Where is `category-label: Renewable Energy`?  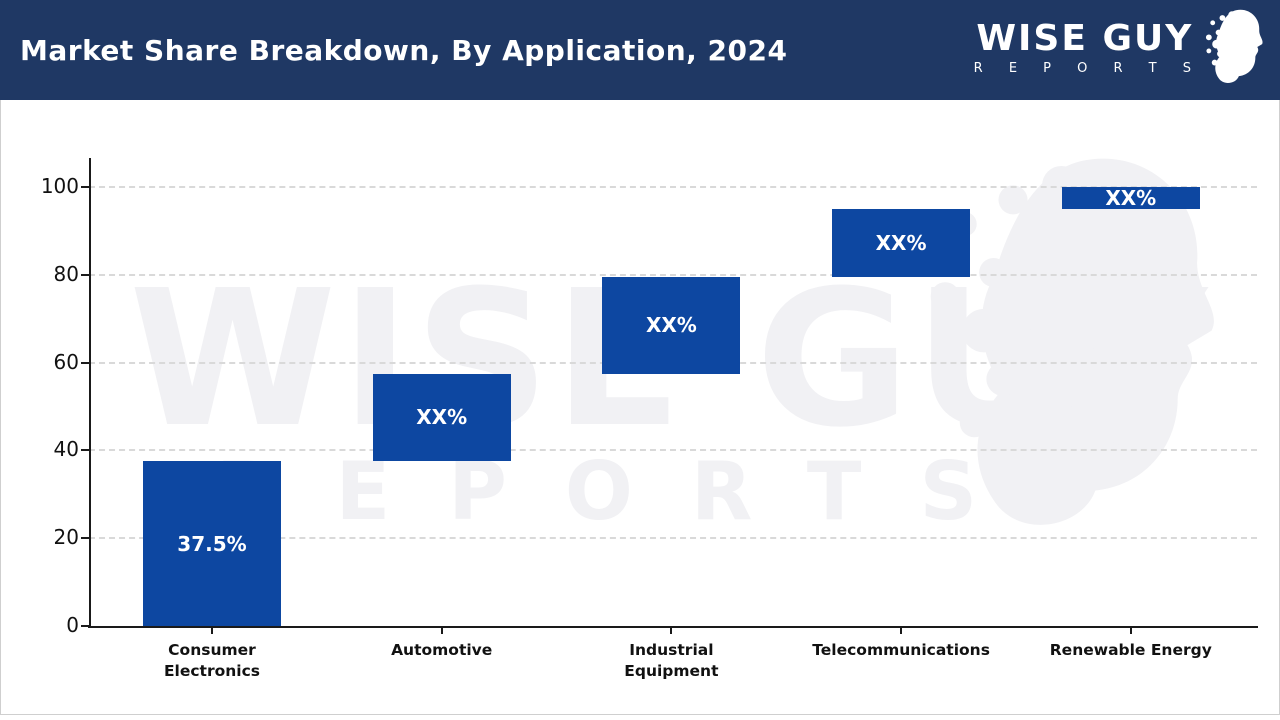
category-label: Renewable Energy is located at coordinates (1131, 650).